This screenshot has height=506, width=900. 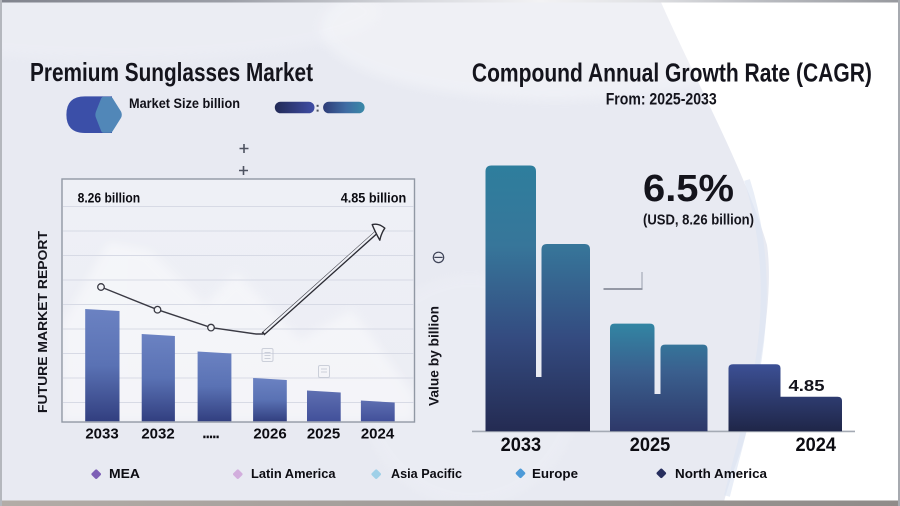 I want to click on svg-text: 4.85, so click(x=807, y=386).